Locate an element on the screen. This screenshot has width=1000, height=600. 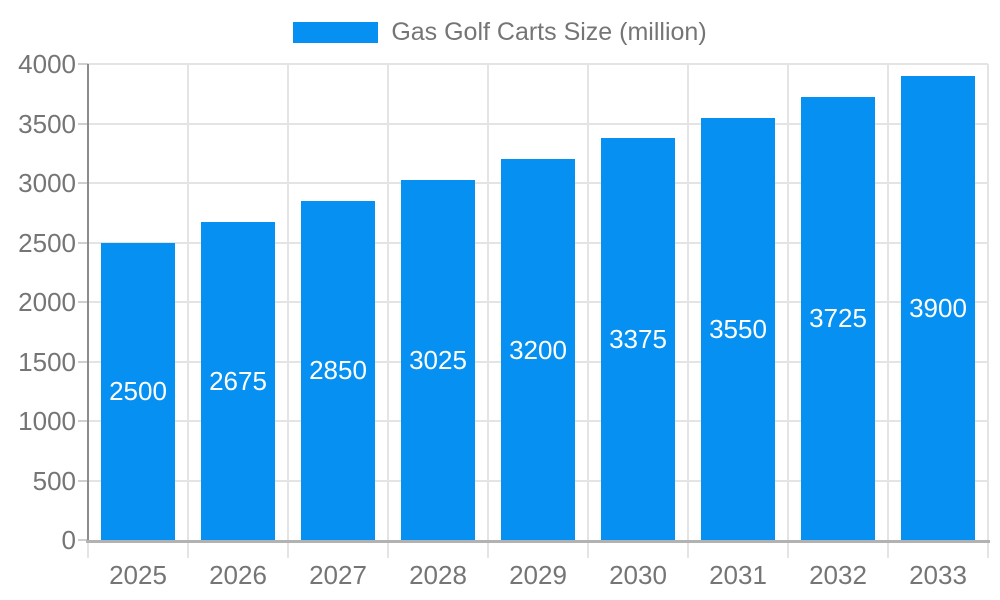
y-axis-line is located at coordinates (88, 302).